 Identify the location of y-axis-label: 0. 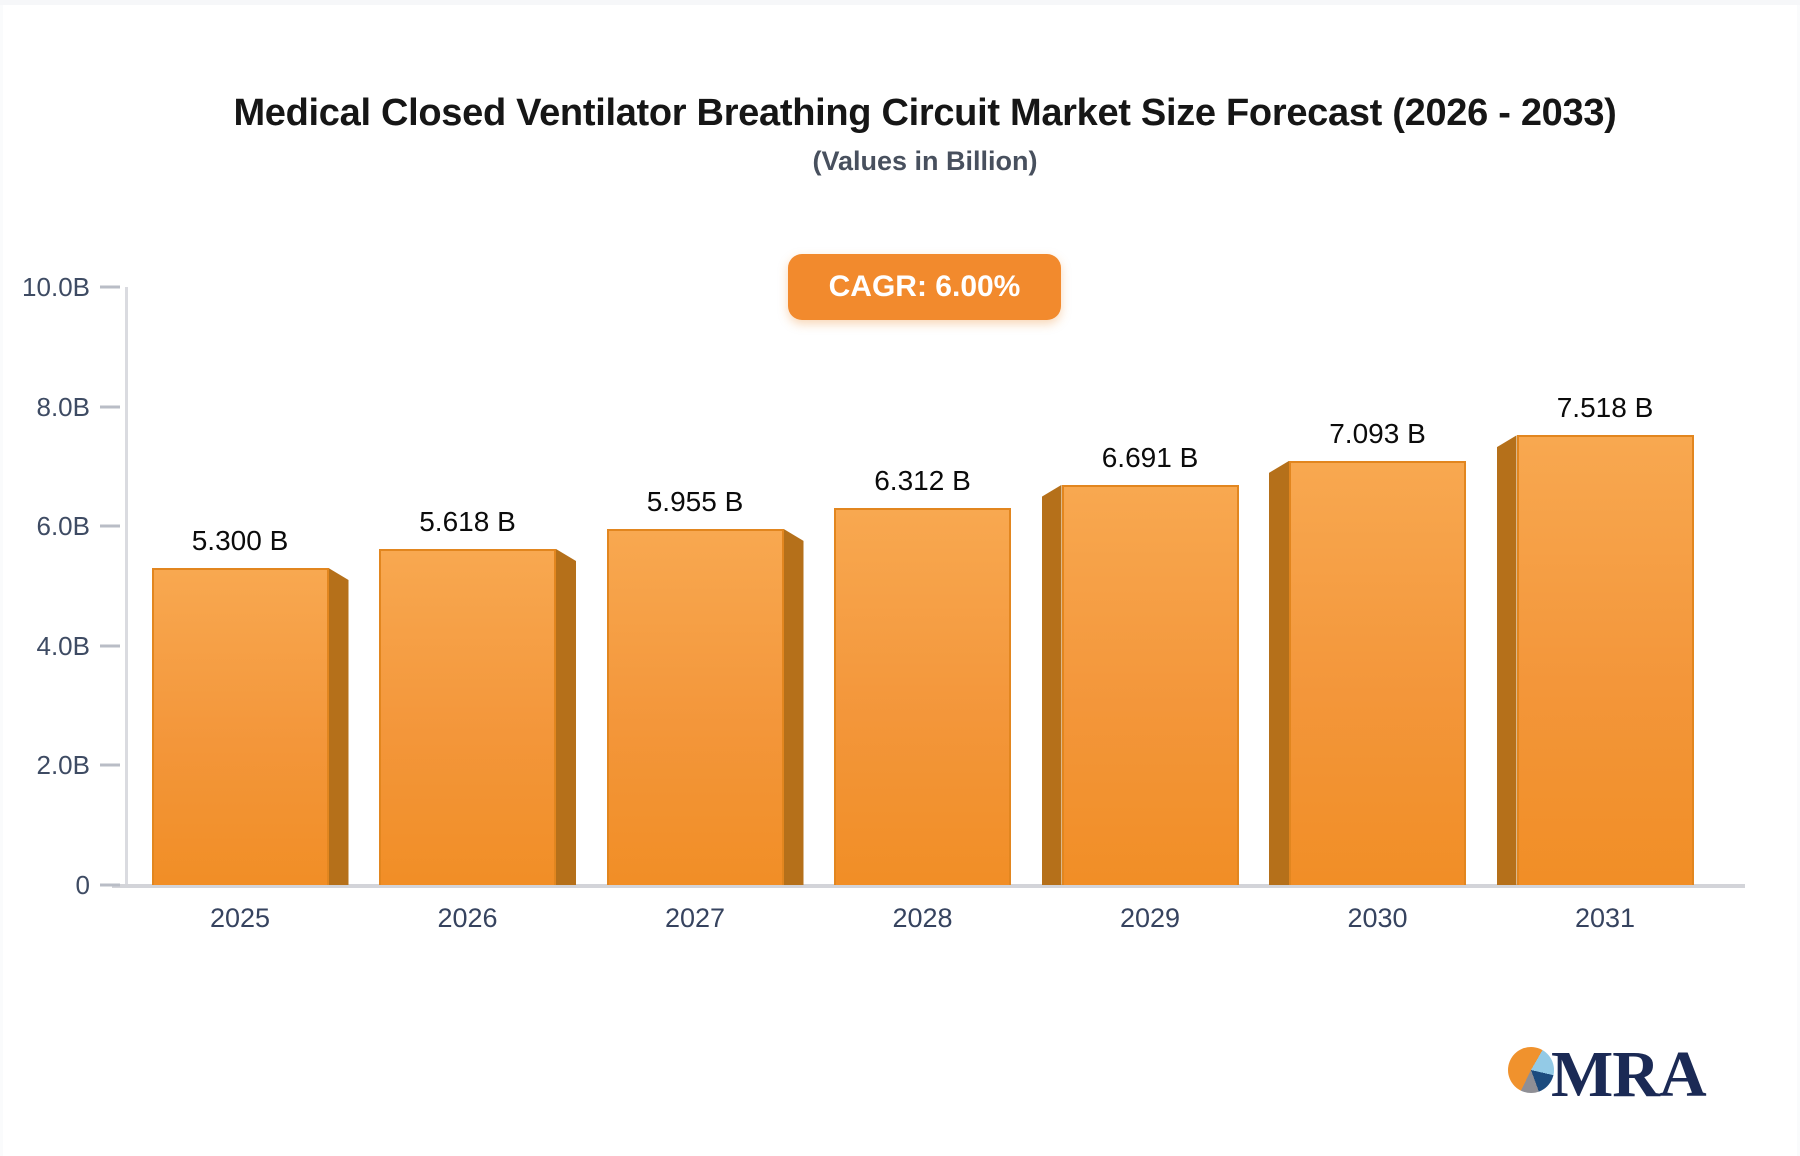
(82, 885).